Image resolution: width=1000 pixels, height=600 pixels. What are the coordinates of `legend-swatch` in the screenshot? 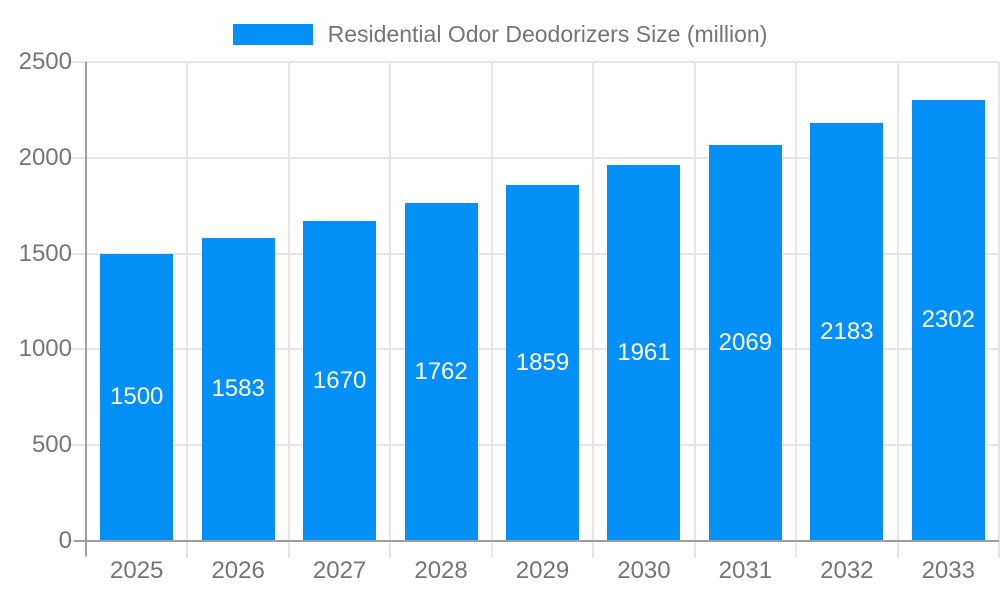 It's located at (272, 34).